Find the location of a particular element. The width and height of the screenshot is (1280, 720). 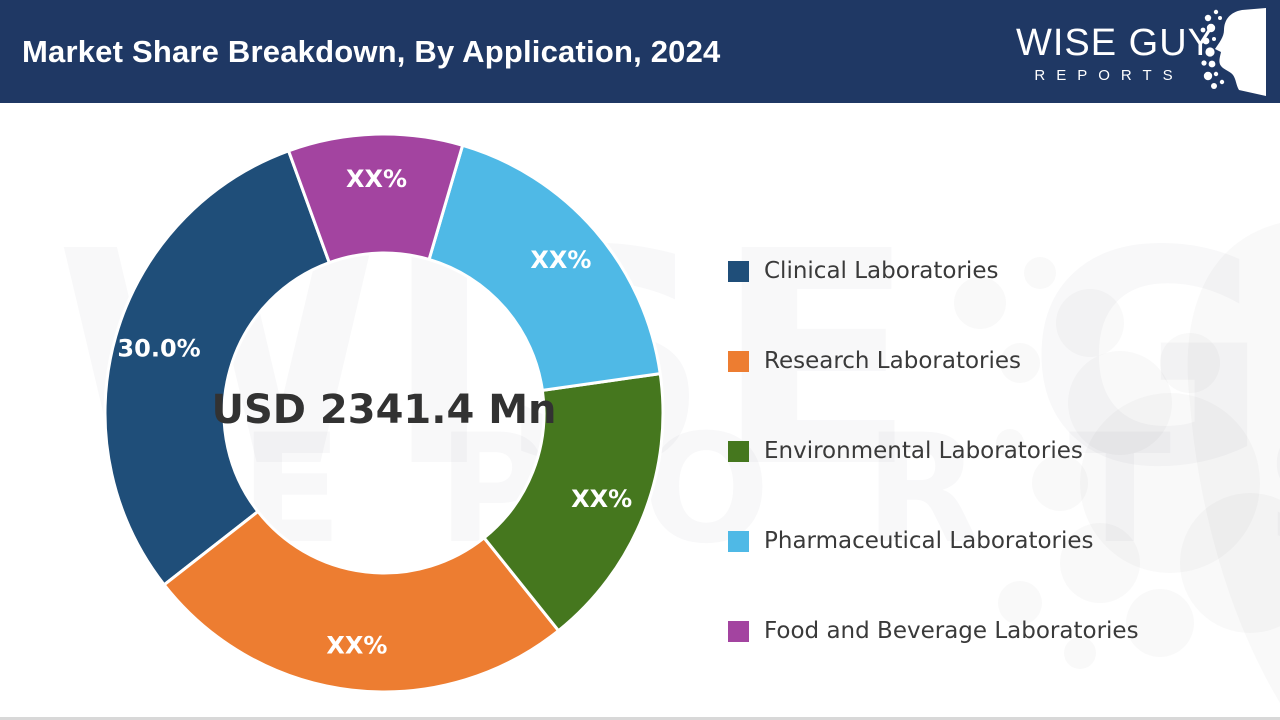

legend-item-clinical: Clinical Laboratories is located at coordinates (933, 271).